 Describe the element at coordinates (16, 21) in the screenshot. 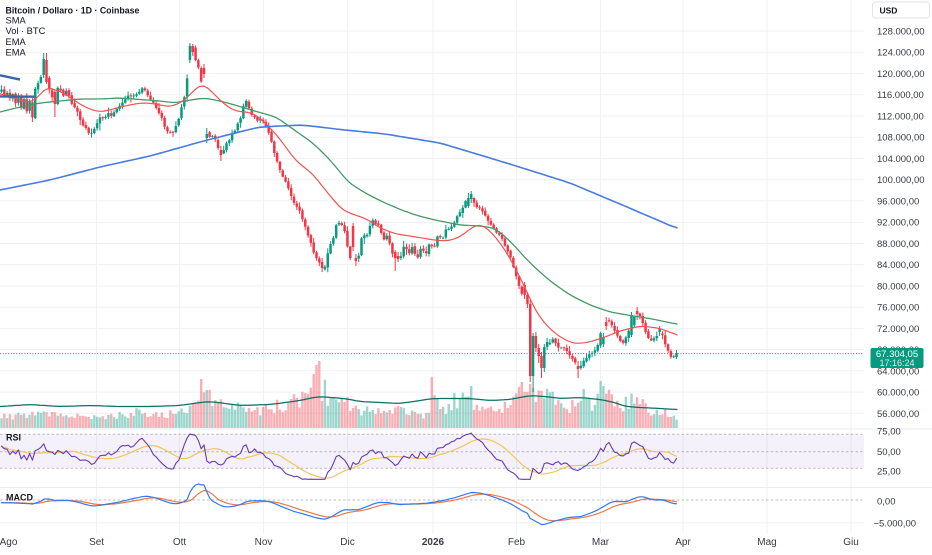

I see `svg-text: SMA` at that location.